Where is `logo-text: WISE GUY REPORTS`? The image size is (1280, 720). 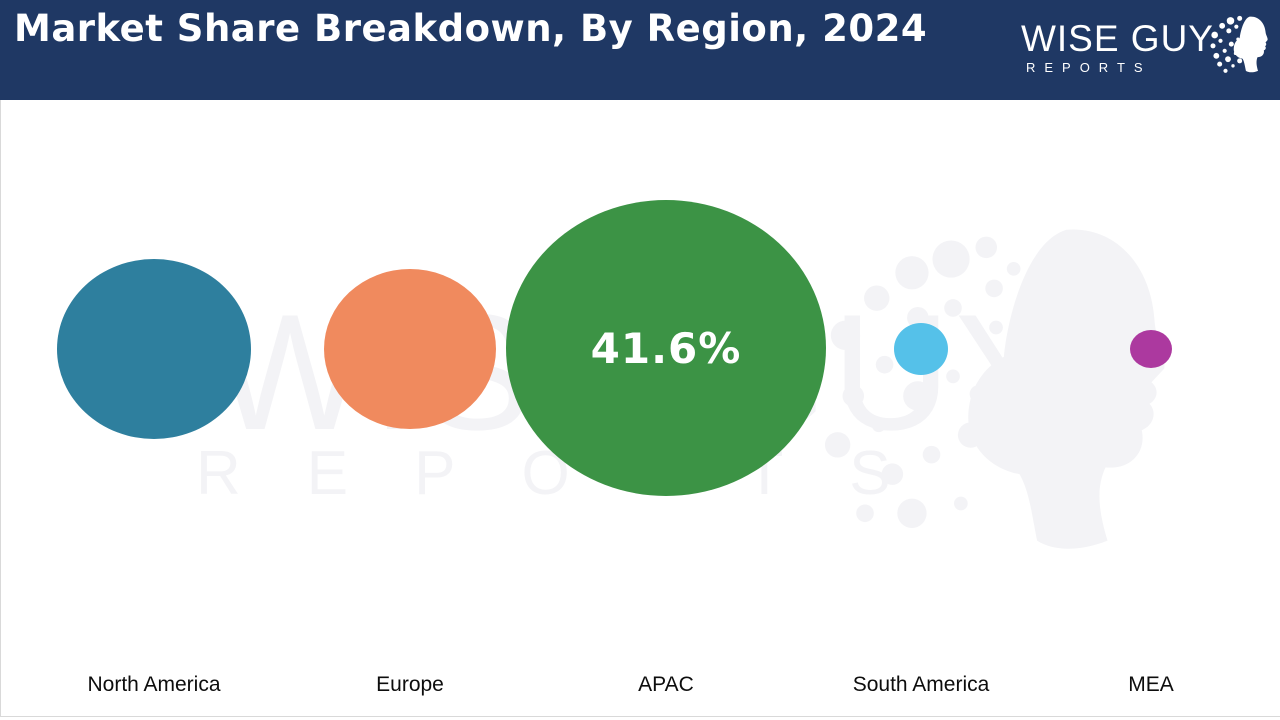
logo-text: WISE GUY REPORTS is located at coordinates (1117, 46).